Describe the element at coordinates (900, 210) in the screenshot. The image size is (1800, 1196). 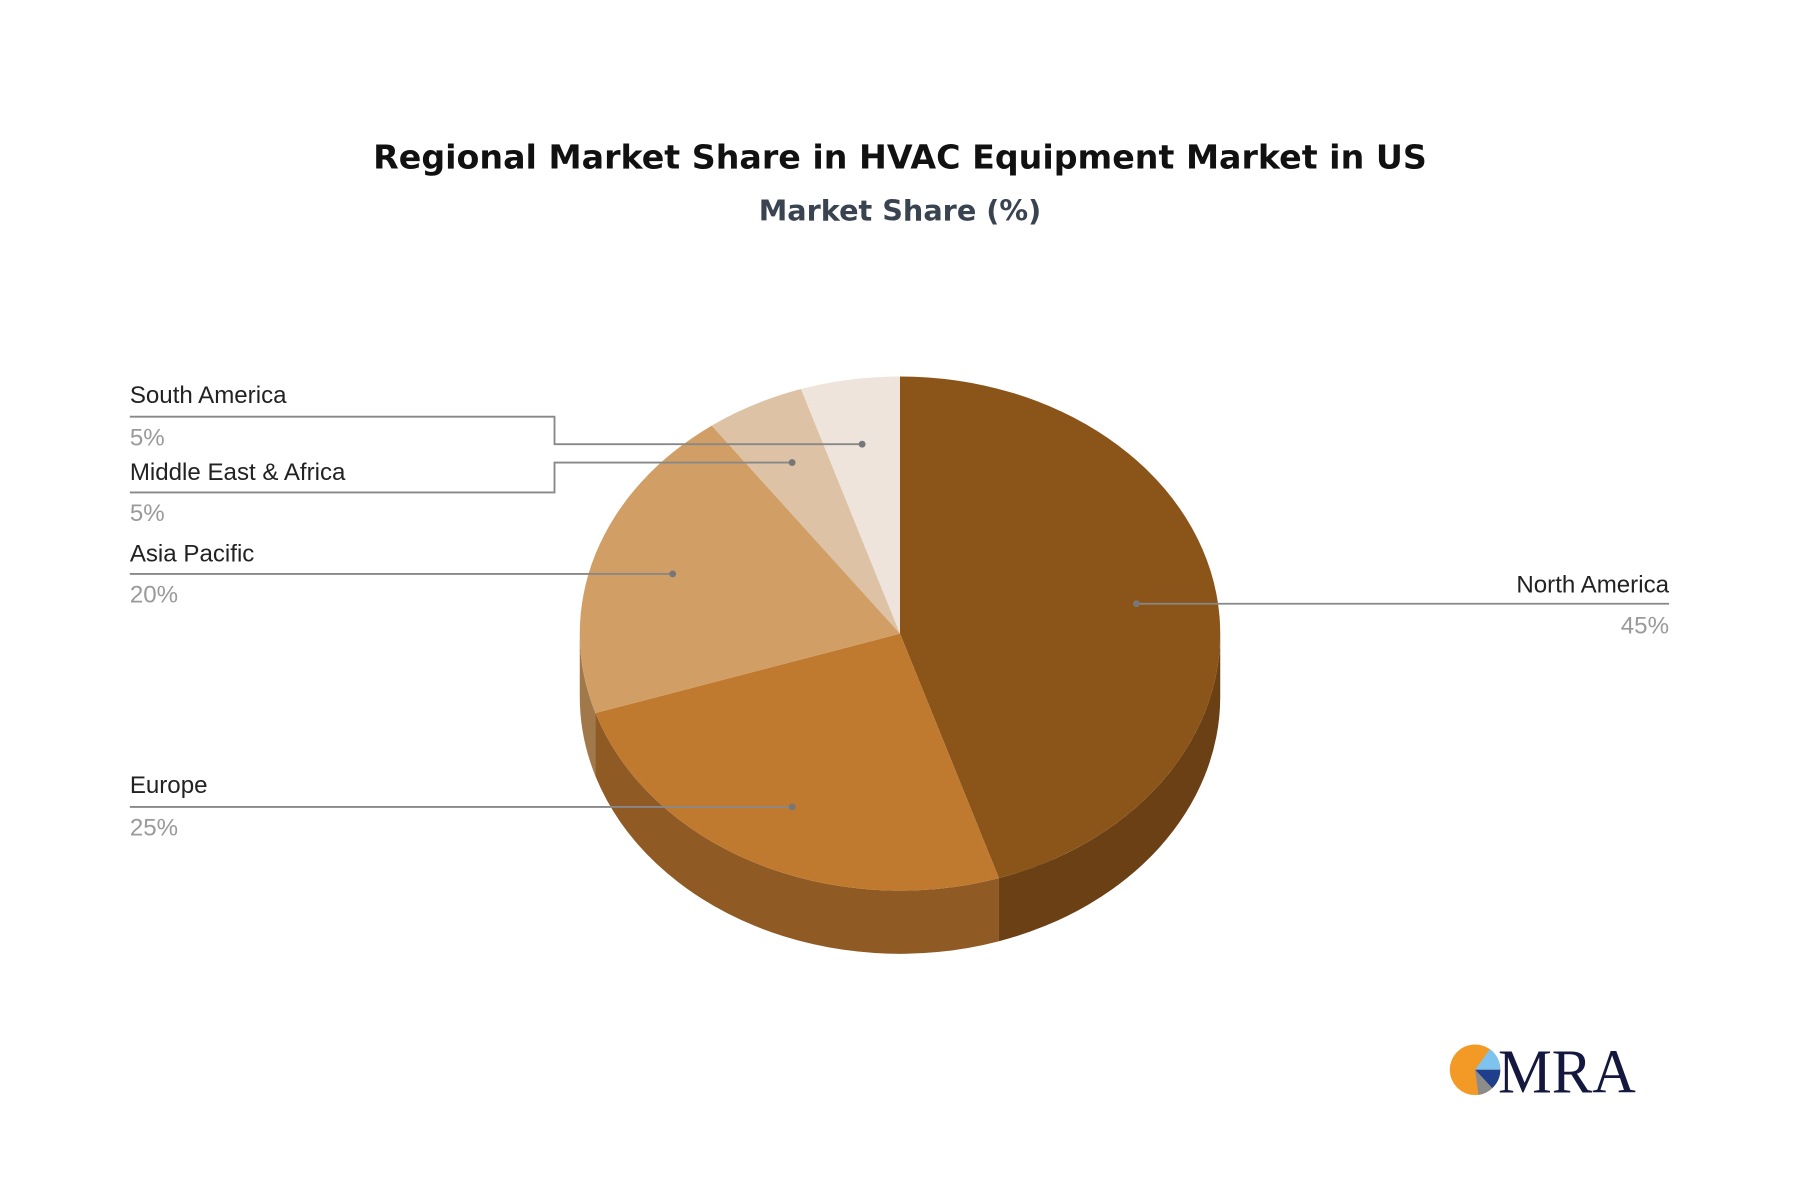
I see `chart-subtitle: Market Share (%)` at that location.